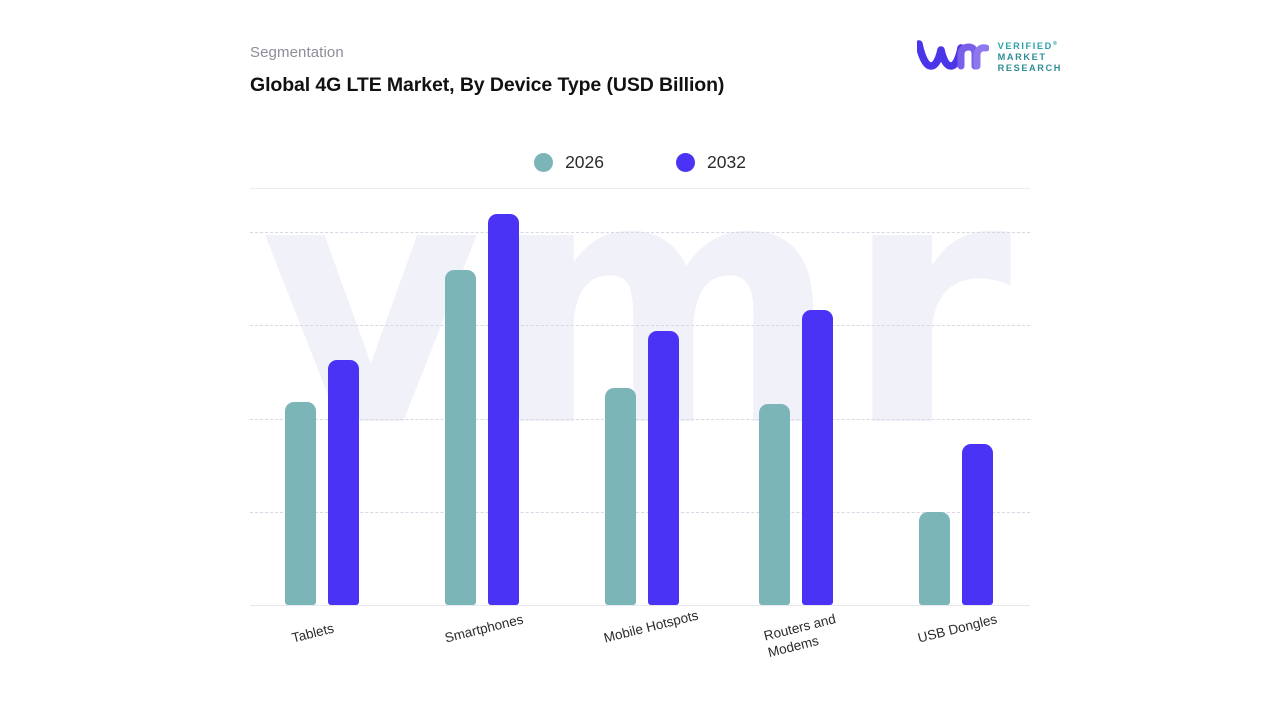 The height and width of the screenshot is (720, 1280). Describe the element at coordinates (640, 605) in the screenshot. I see `x-axis-line` at that location.